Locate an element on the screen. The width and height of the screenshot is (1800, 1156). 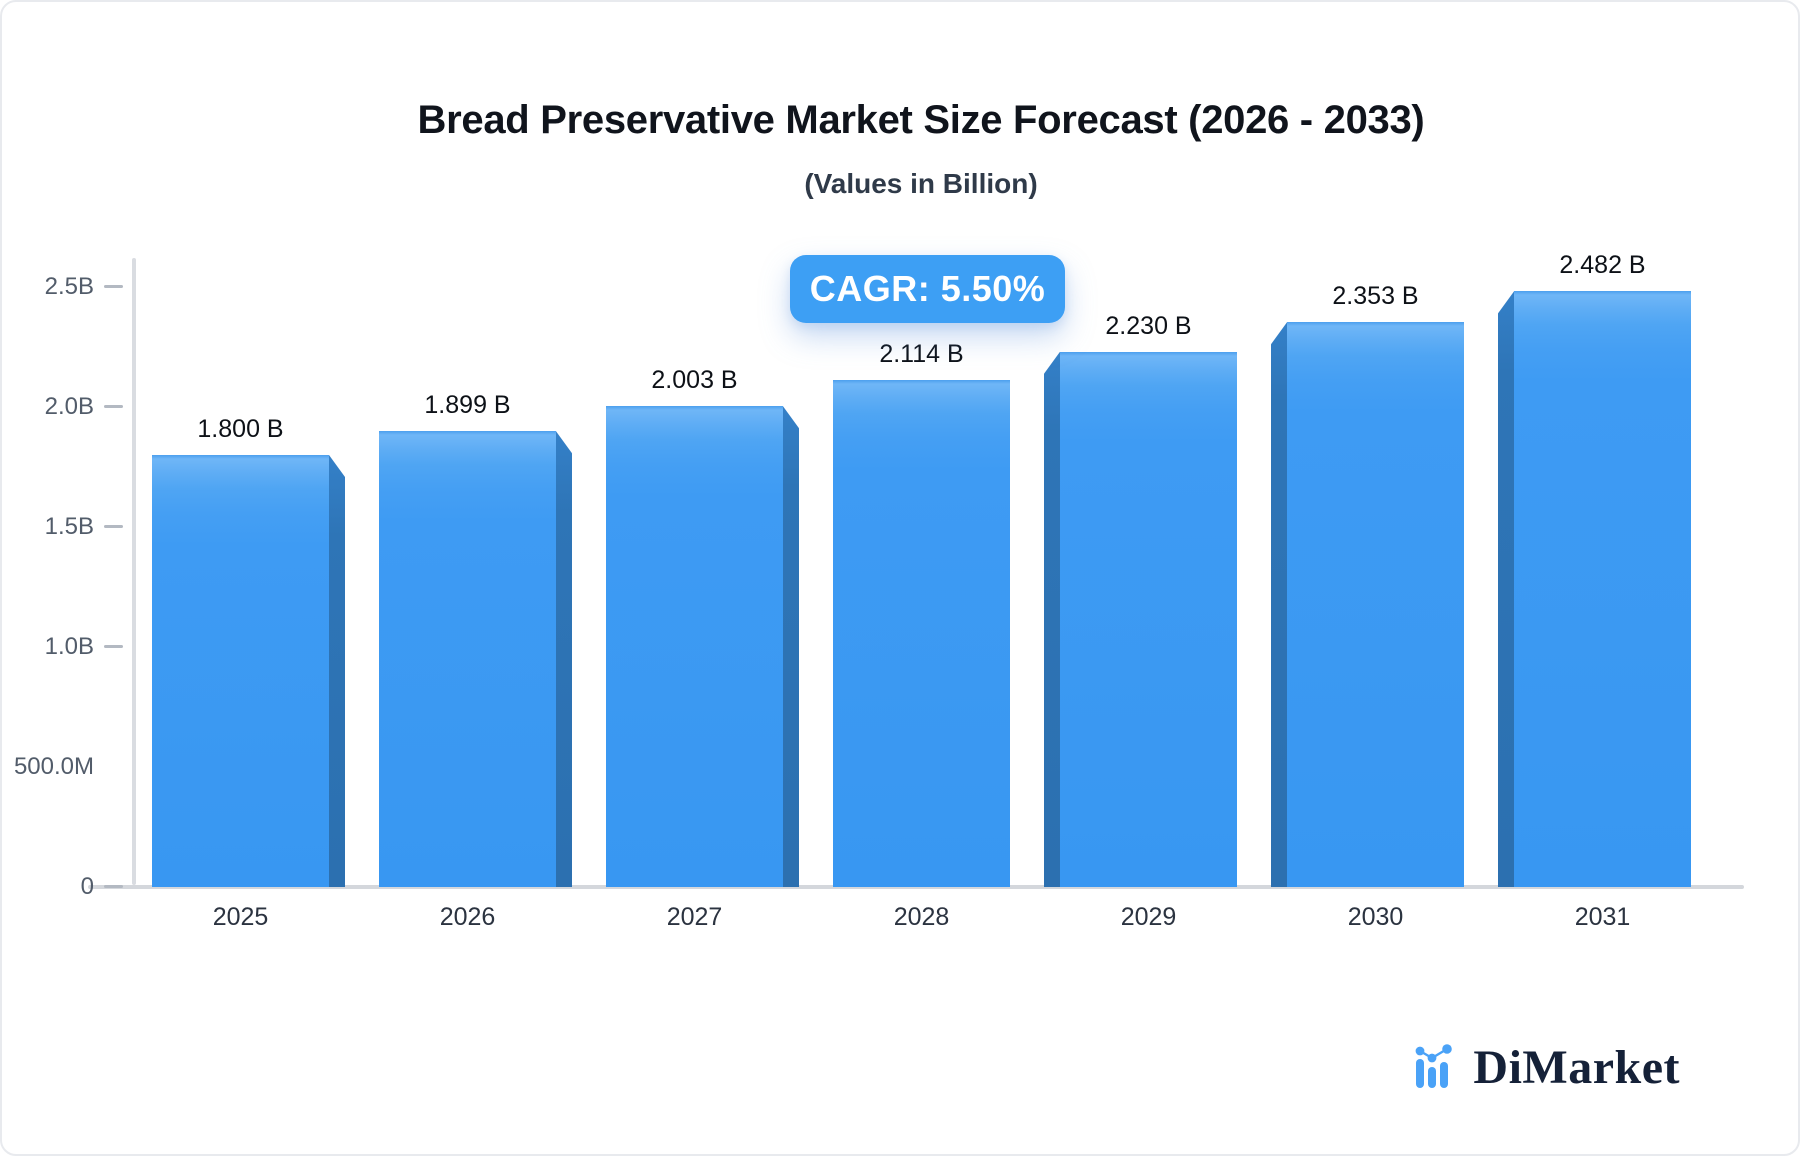
bar-2029 is located at coordinates (1148, 619).